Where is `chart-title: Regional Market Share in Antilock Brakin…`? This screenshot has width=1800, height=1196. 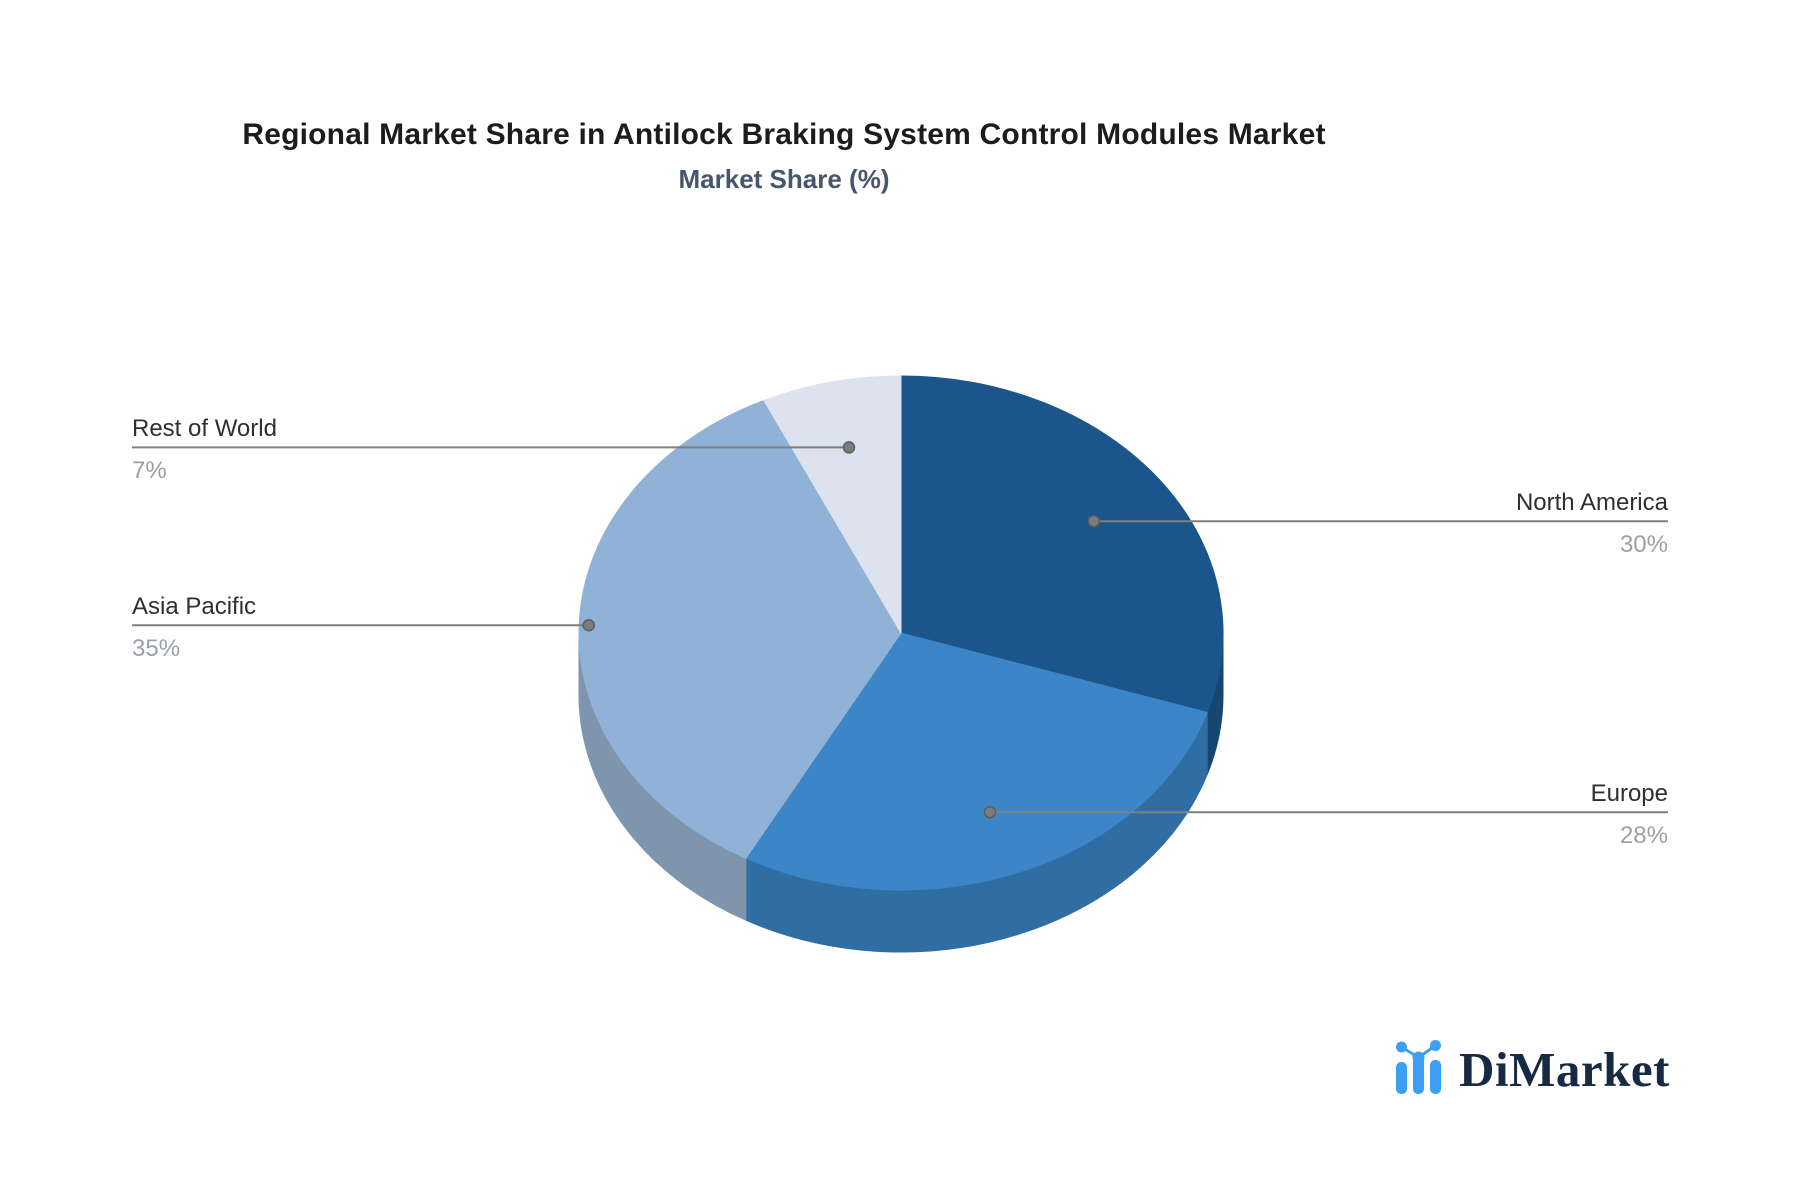
chart-title: Regional Market Share in Antilock Brakin… is located at coordinates (784, 134).